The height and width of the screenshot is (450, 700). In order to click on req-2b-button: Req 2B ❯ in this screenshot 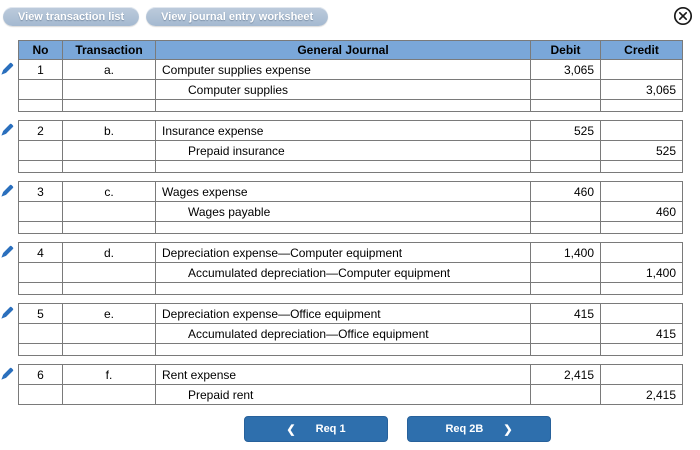, I will do `click(479, 429)`.